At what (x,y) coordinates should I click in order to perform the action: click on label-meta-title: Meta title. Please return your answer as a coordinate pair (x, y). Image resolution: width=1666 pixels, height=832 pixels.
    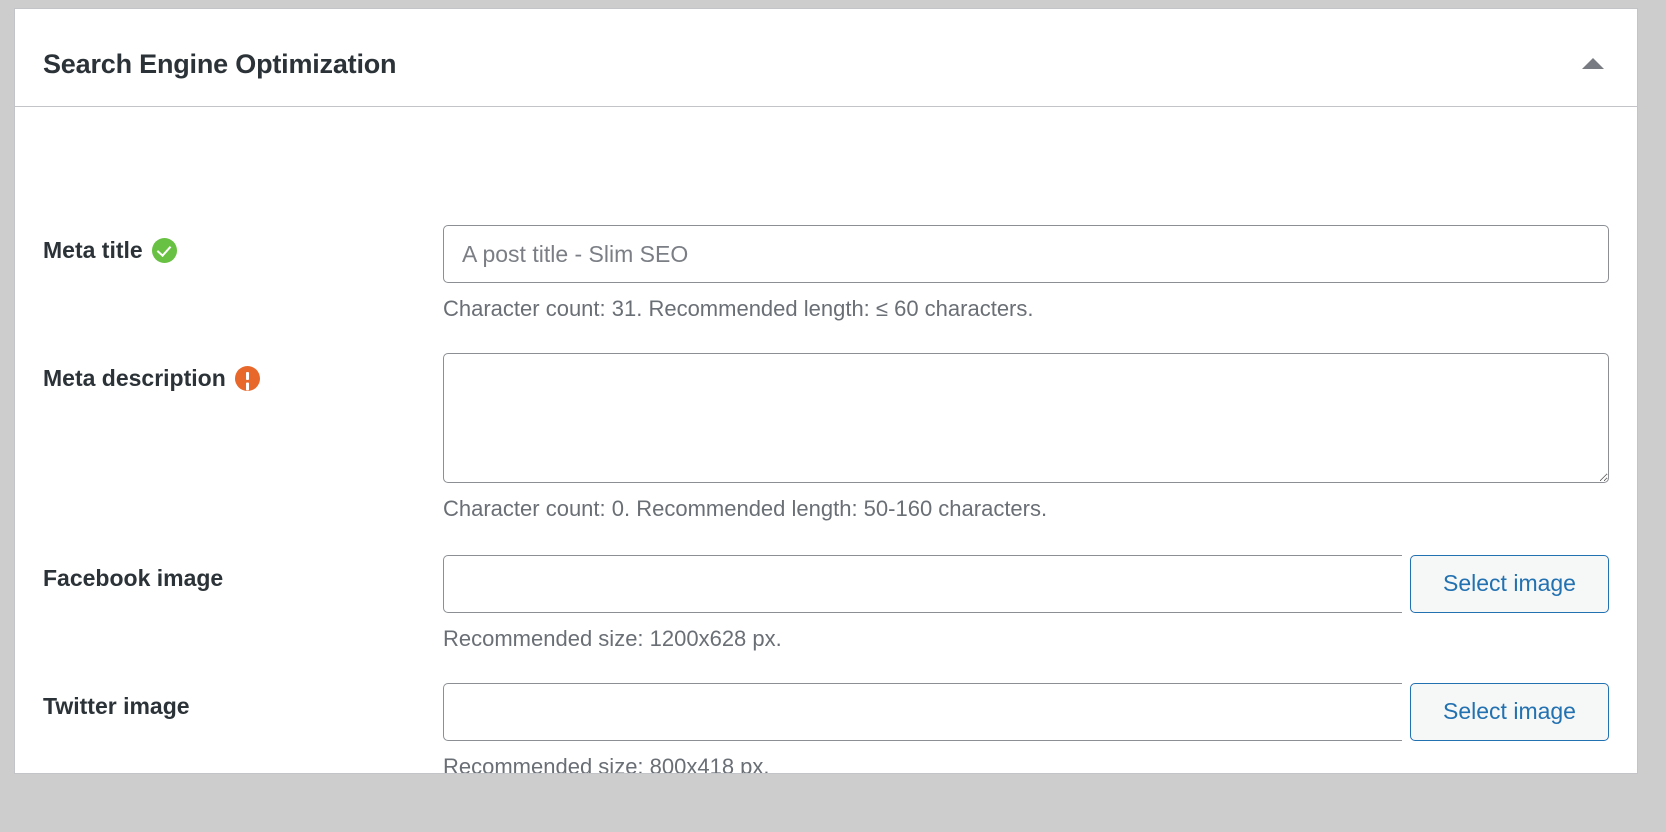
    Looking at the image, I should click on (110, 250).